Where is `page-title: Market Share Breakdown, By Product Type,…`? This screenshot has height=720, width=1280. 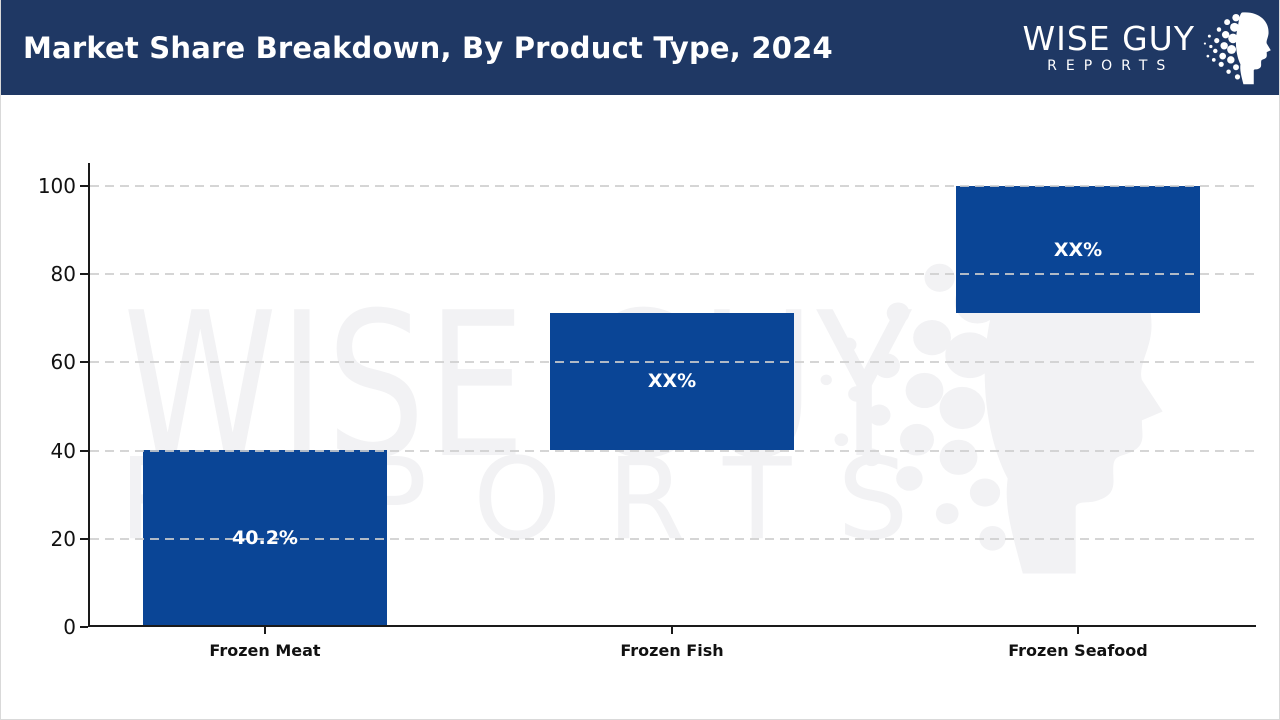 page-title: Market Share Breakdown, By Product Type,… is located at coordinates (428, 47).